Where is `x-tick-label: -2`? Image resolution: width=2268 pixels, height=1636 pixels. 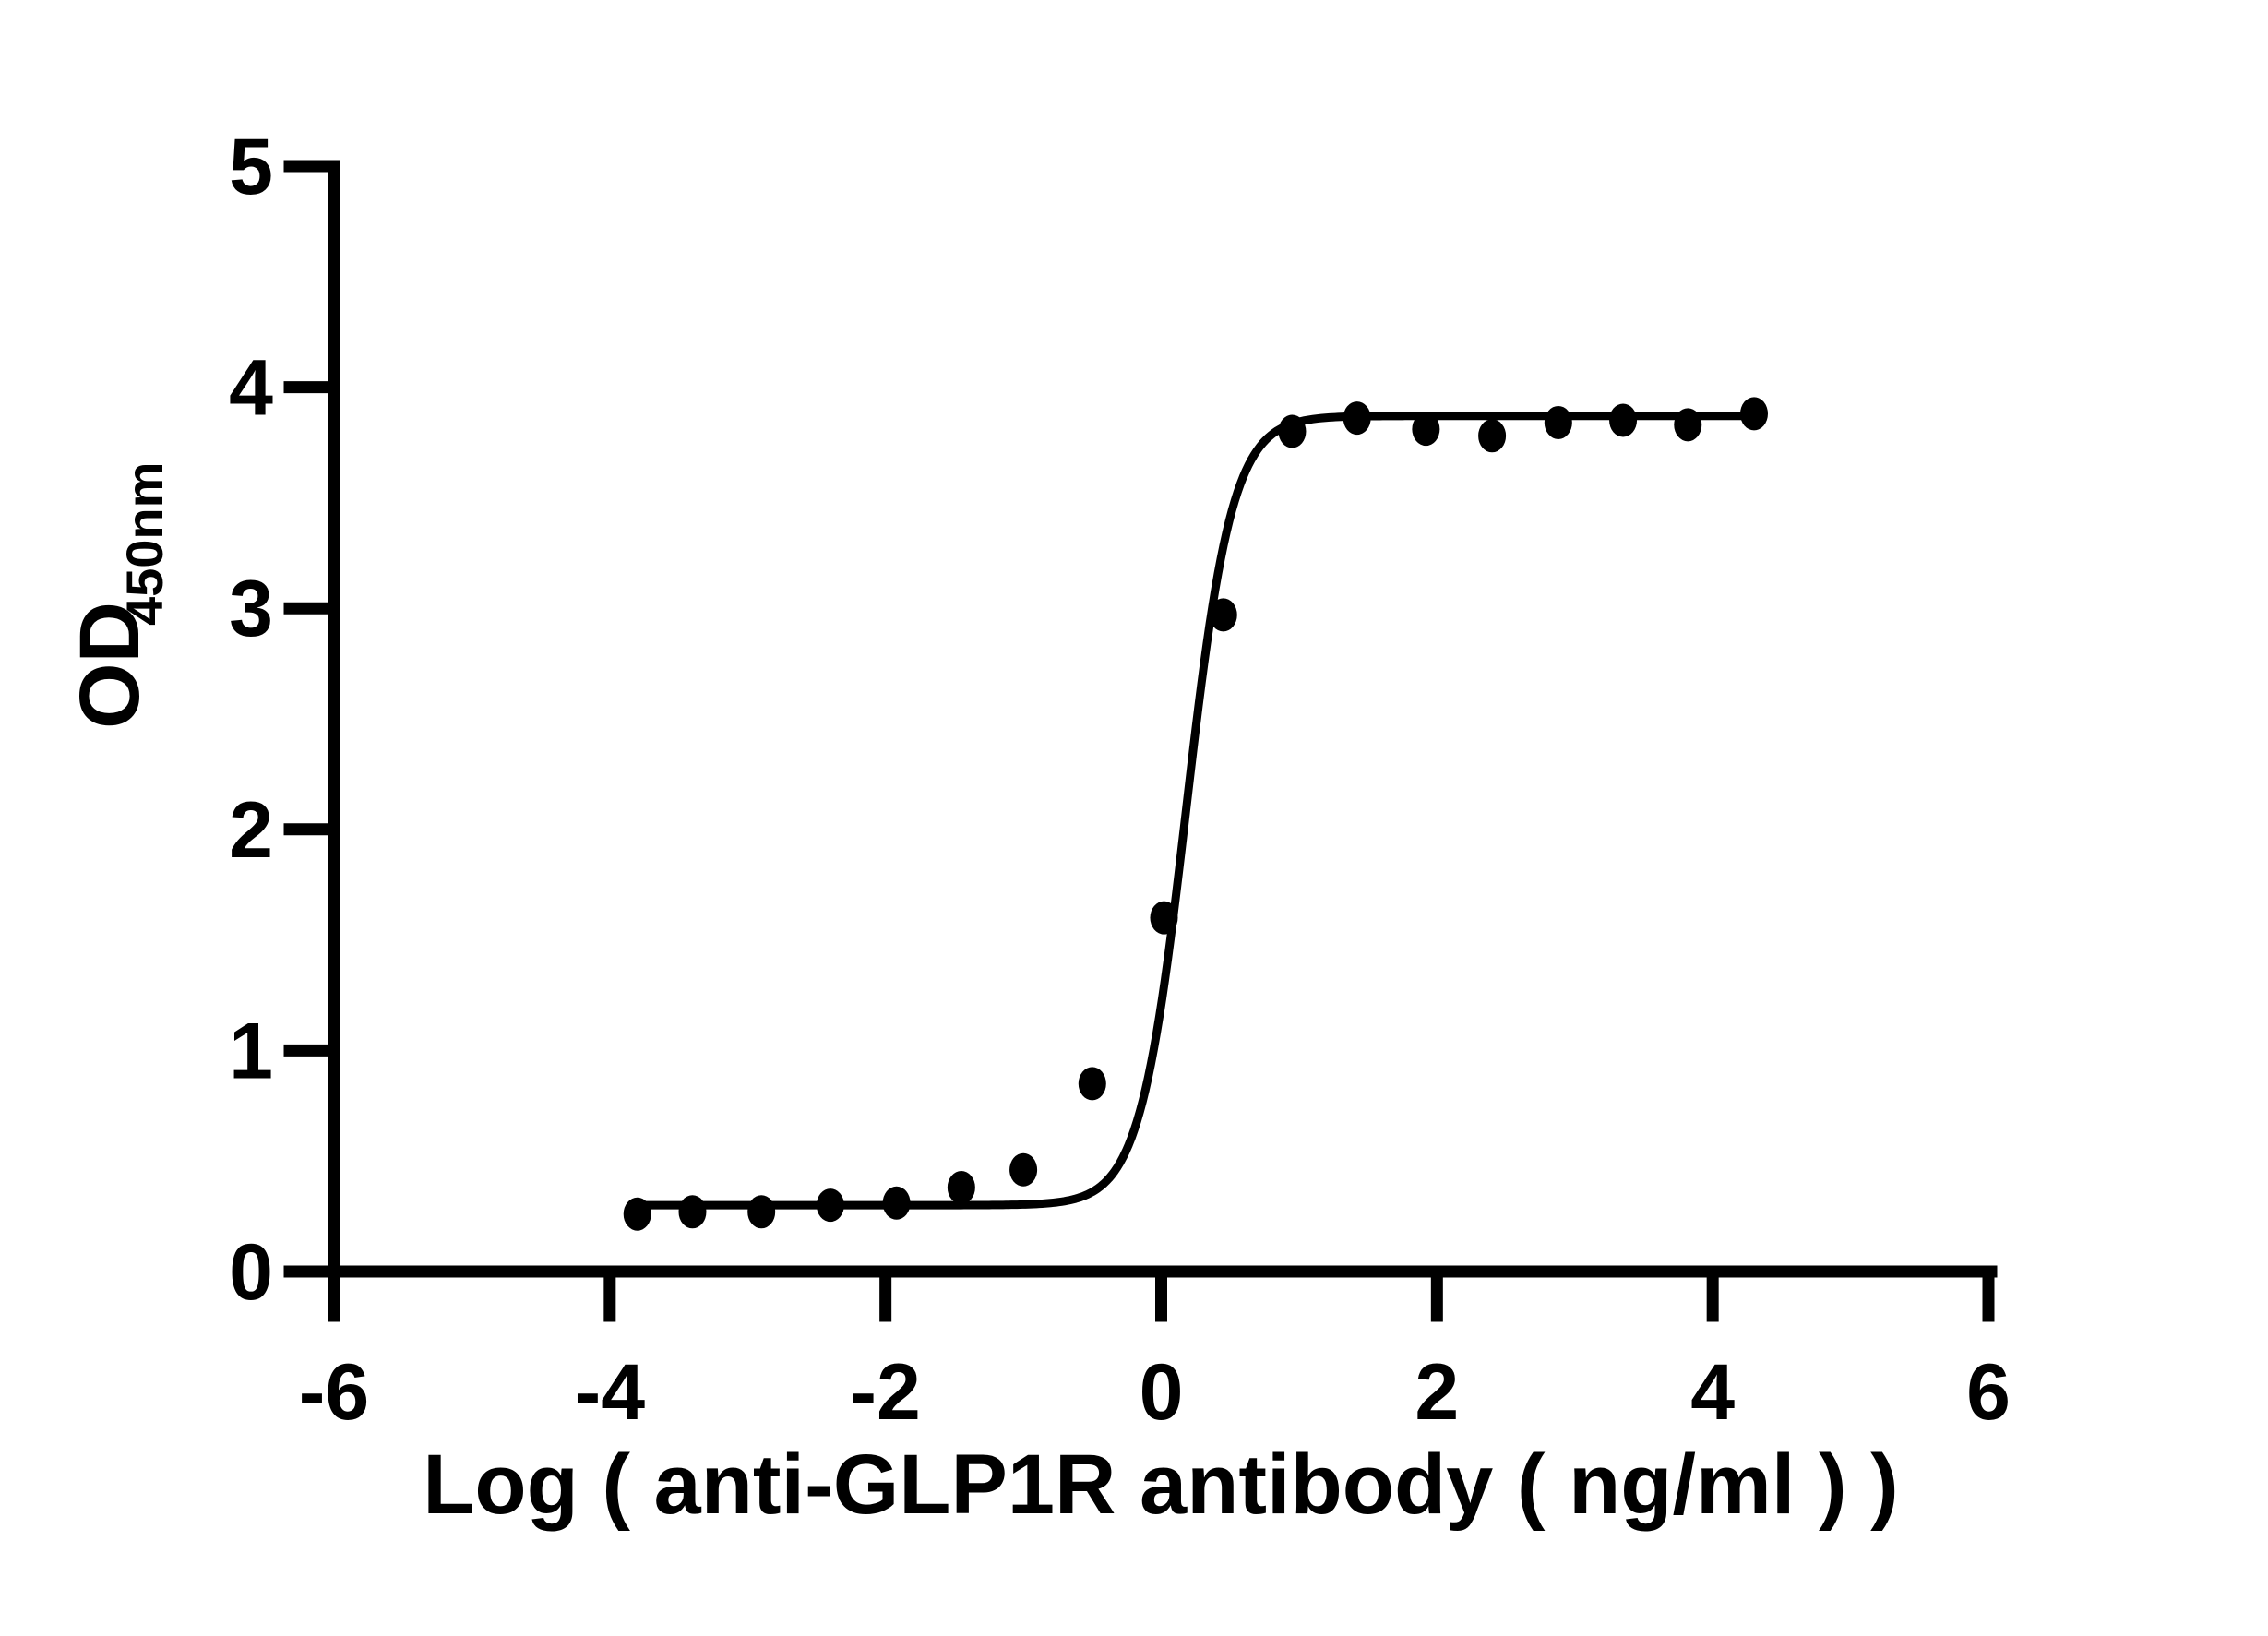
x-tick-label: -2 is located at coordinates (885, 1392).